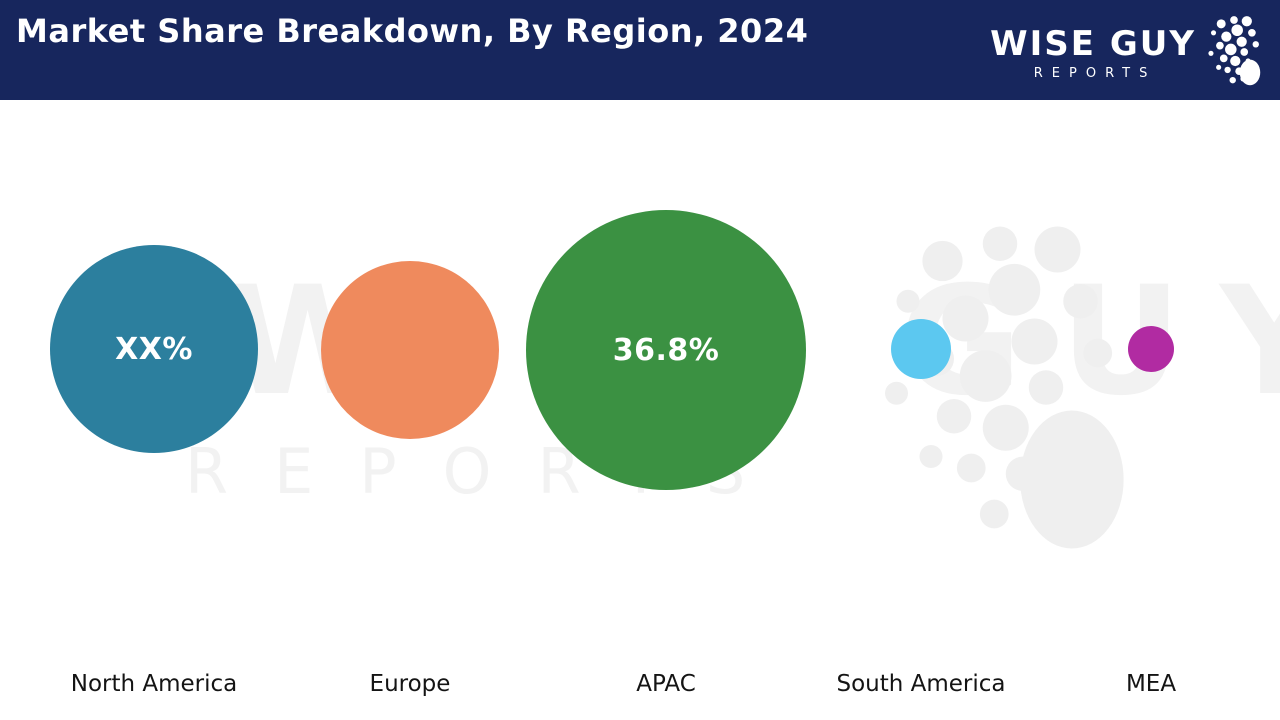 The height and width of the screenshot is (720, 1280). I want to click on region-bubble: XX%, so click(154, 349).